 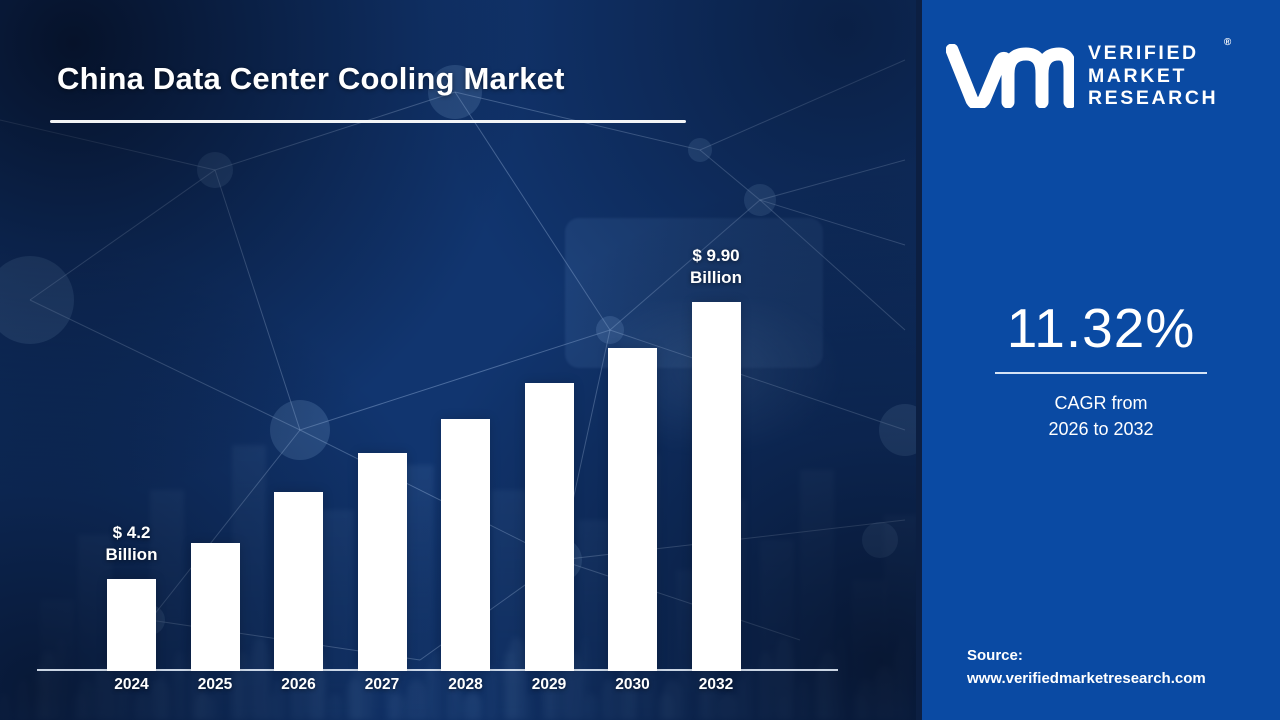 What do you see at coordinates (131, 532) in the screenshot?
I see `bar-value-amount: $ 4.2` at bounding box center [131, 532].